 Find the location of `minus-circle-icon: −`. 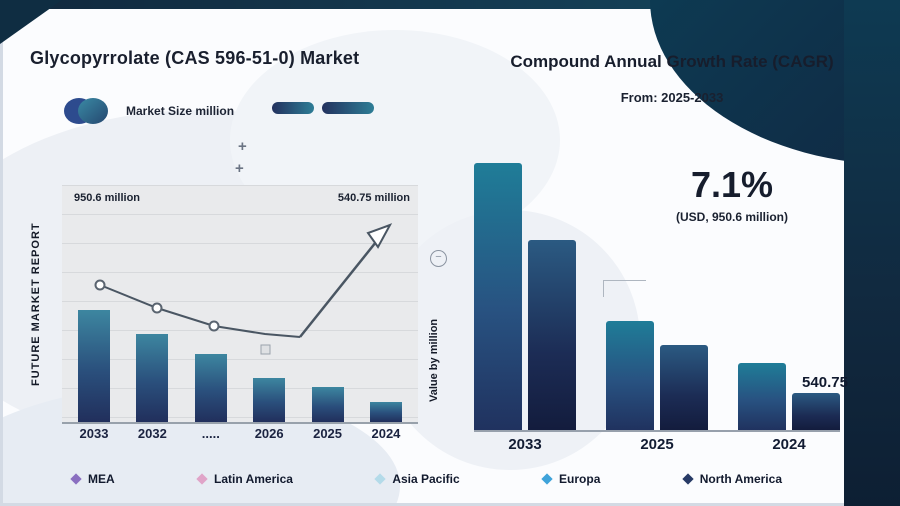

minus-circle-icon: − is located at coordinates (438, 258).